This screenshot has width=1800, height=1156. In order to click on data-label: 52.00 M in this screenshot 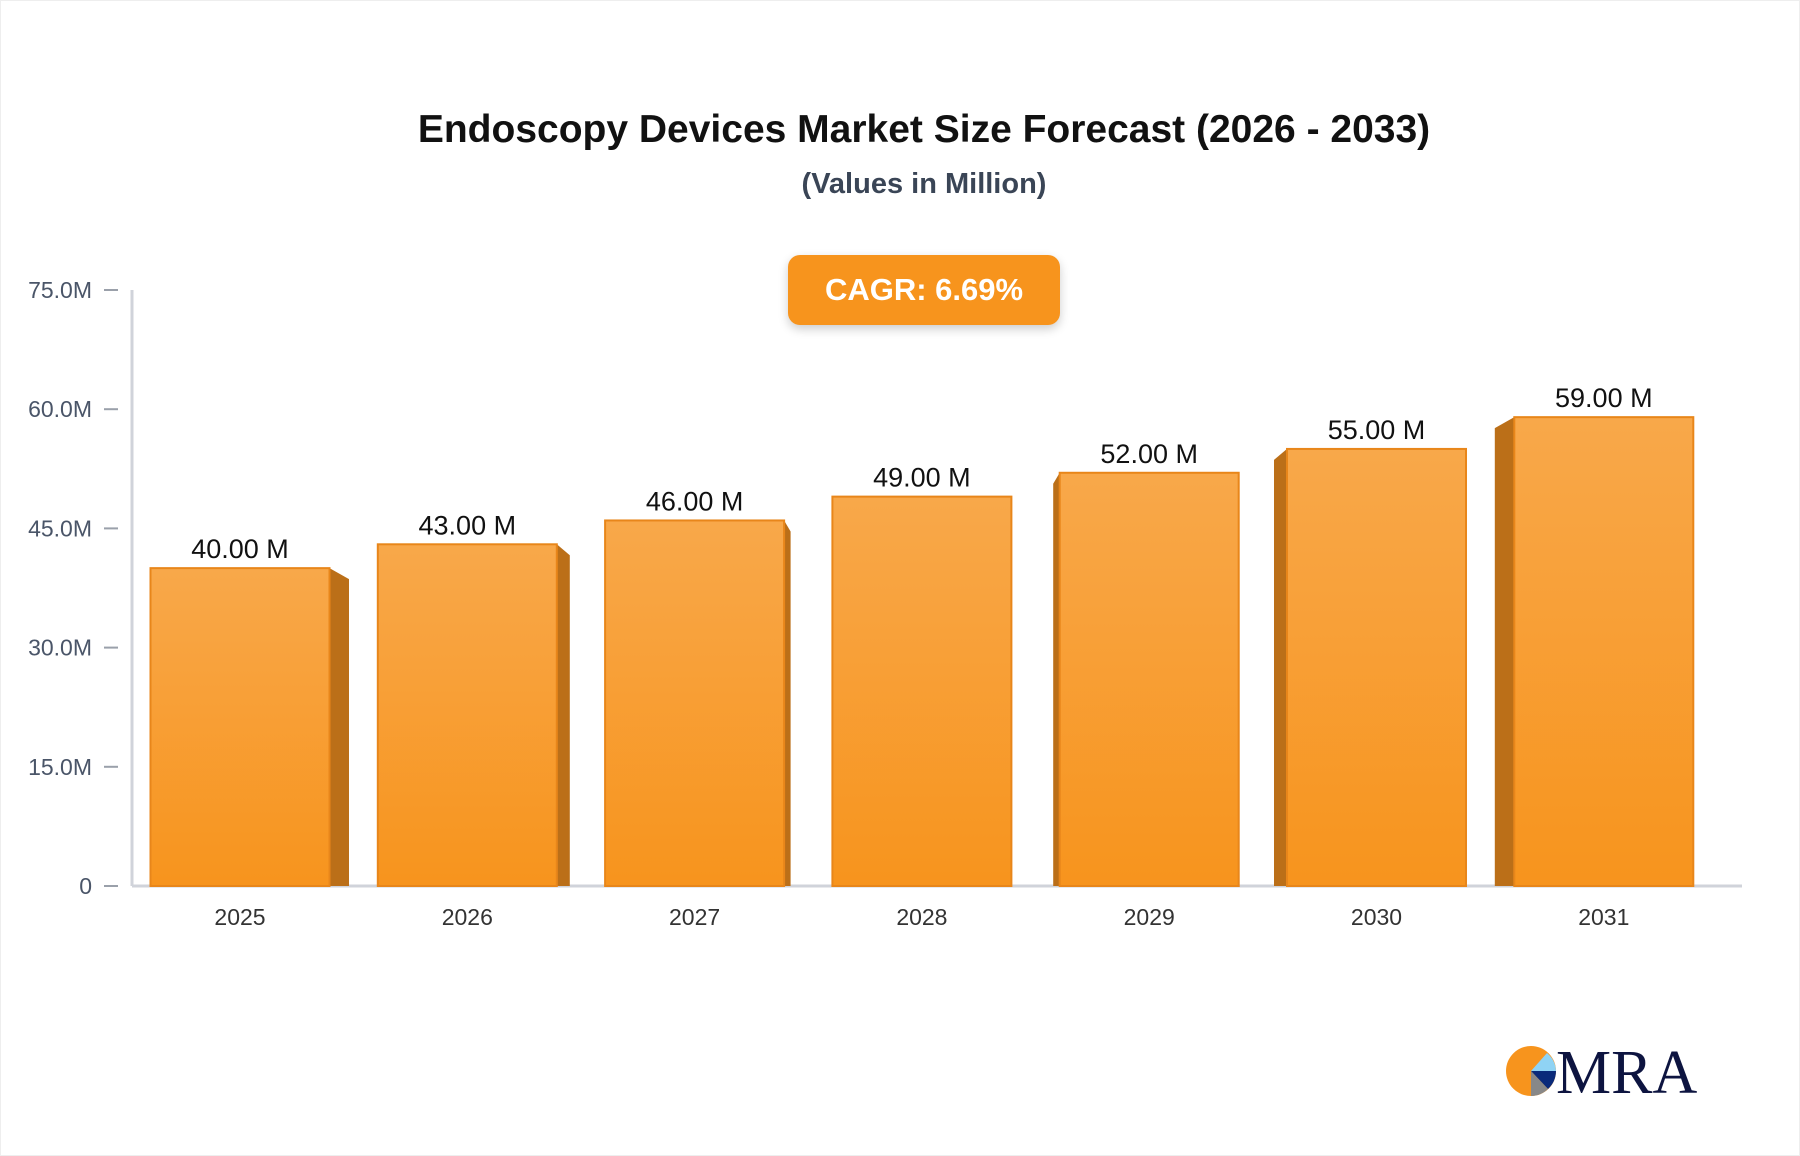, I will do `click(1149, 454)`.